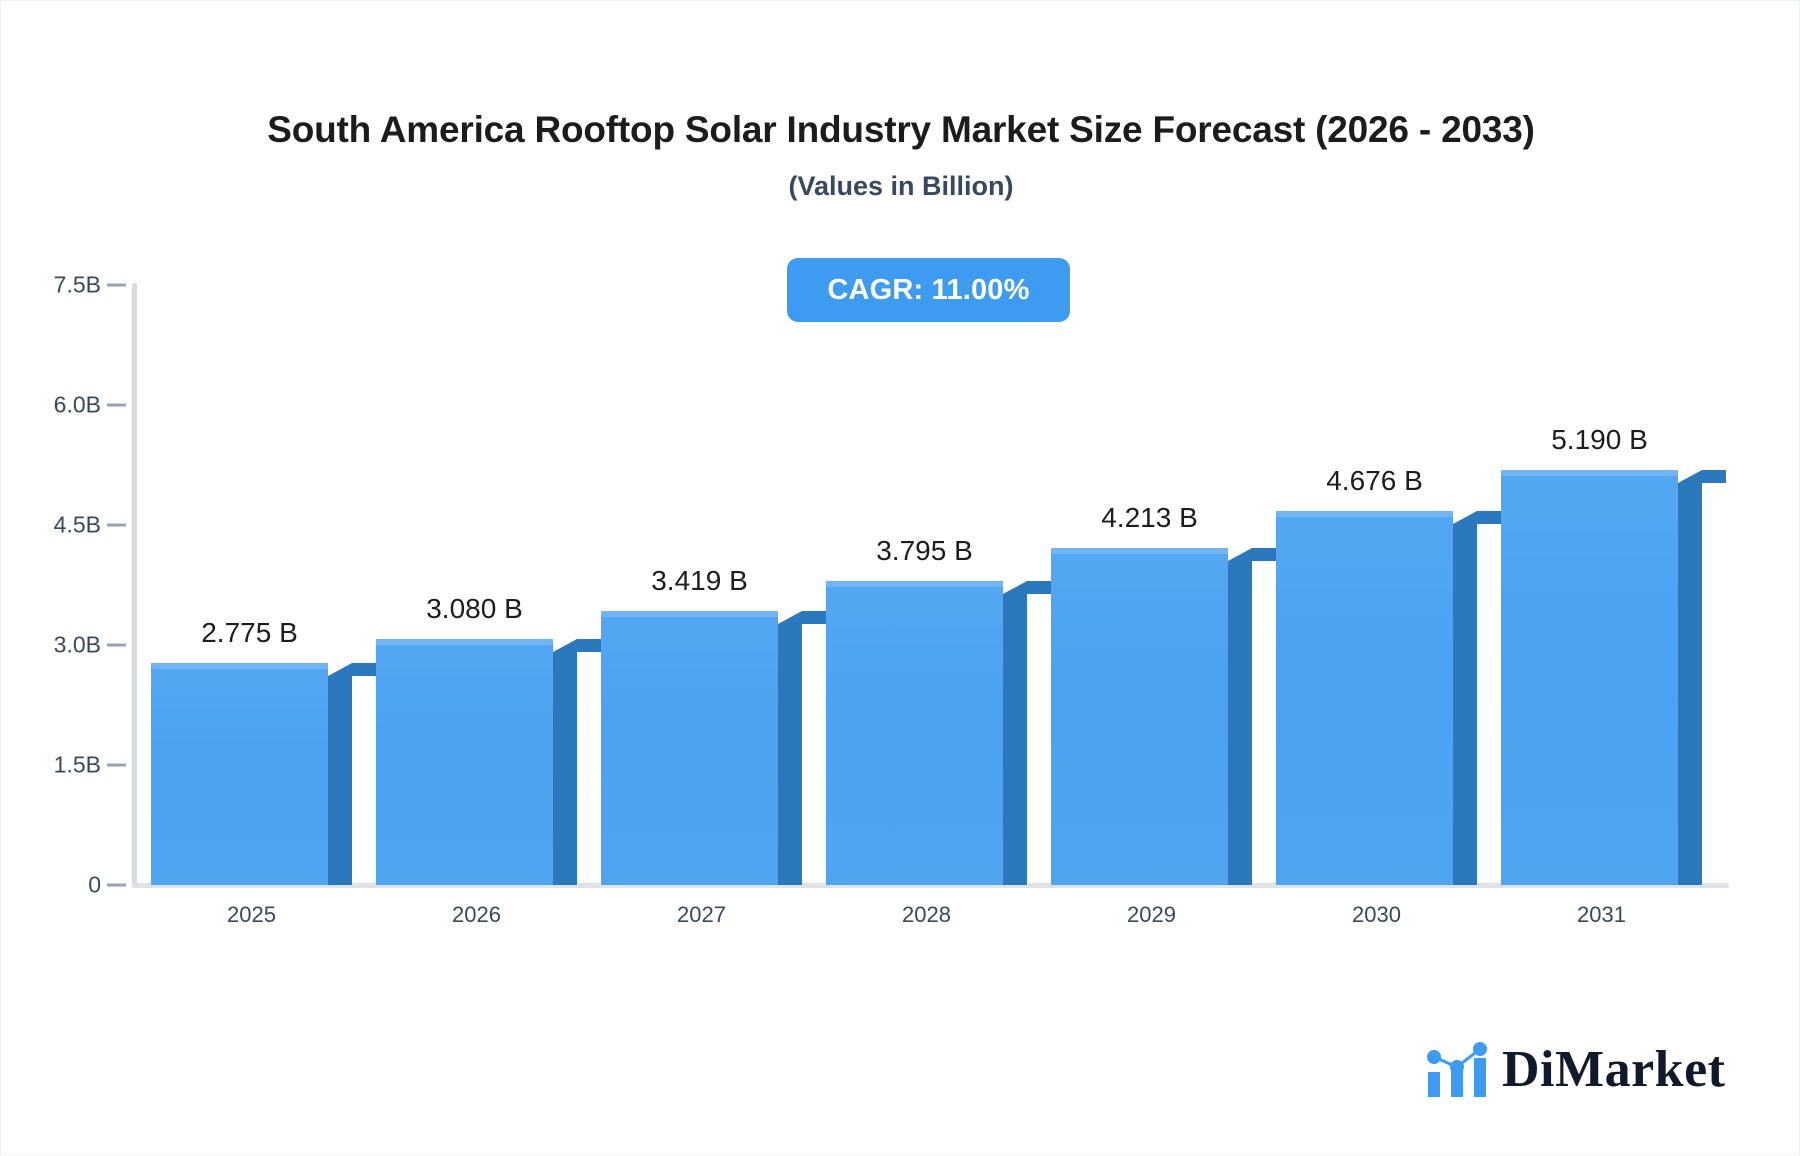 The image size is (1800, 1156). Describe the element at coordinates (77, 524) in the screenshot. I see `y-axis-tick-label: 4.5B` at that location.